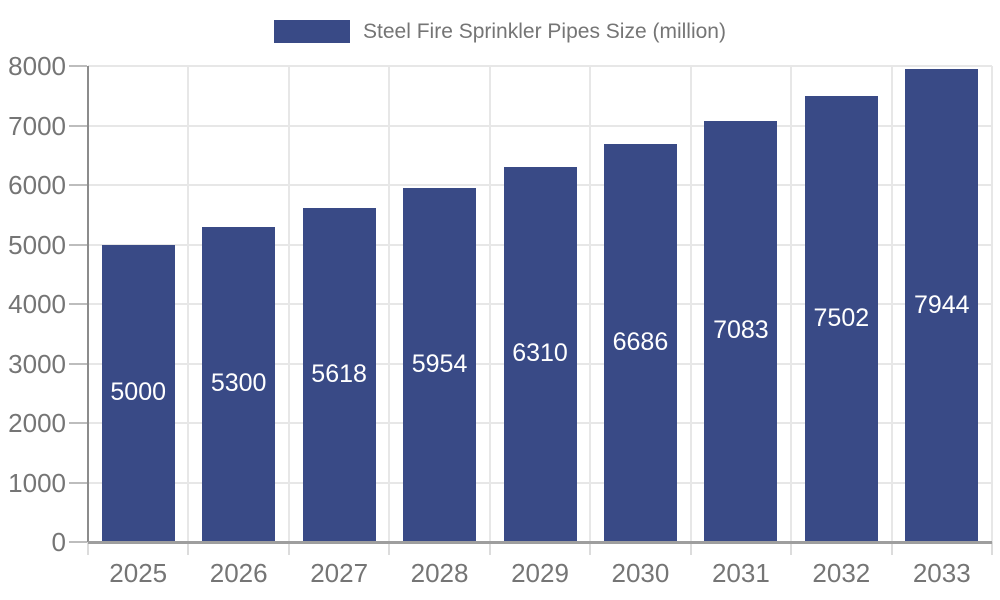  What do you see at coordinates (37, 363) in the screenshot?
I see `y-tick-label: 3000` at bounding box center [37, 363].